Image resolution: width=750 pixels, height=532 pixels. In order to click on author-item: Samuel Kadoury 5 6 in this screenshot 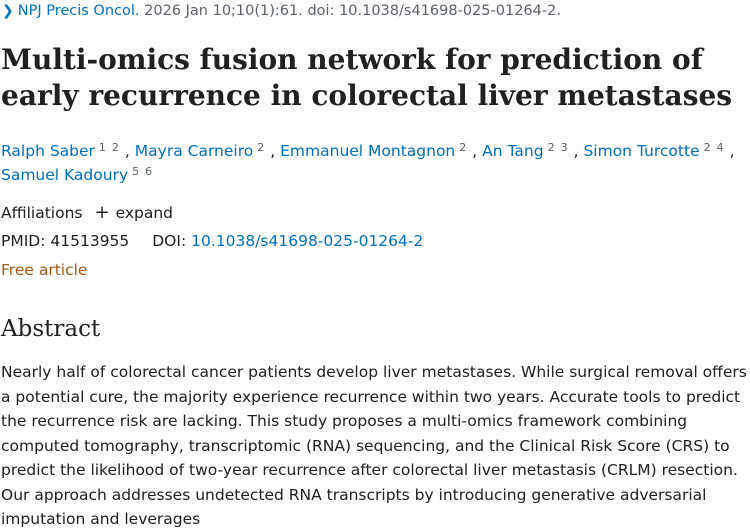, I will do `click(79, 175)`.